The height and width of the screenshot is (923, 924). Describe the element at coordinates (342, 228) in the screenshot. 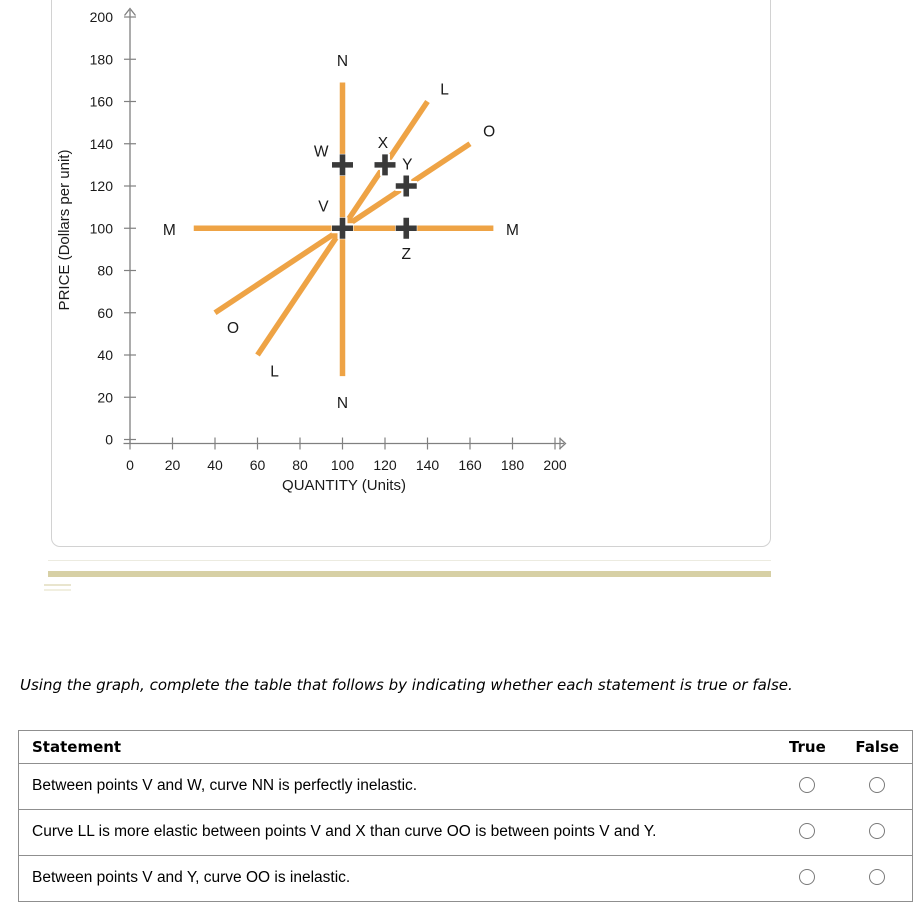

I see `point-marker-V` at that location.